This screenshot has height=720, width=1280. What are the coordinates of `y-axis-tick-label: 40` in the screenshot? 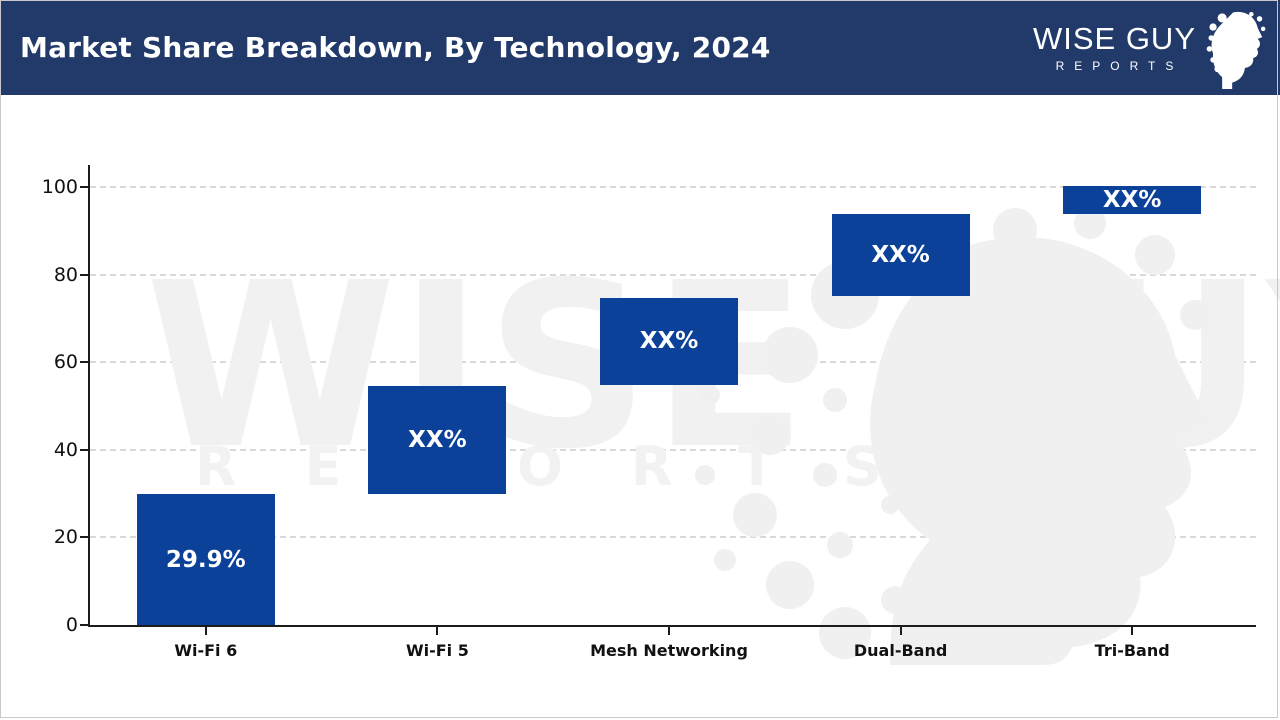 It's located at (65, 449).